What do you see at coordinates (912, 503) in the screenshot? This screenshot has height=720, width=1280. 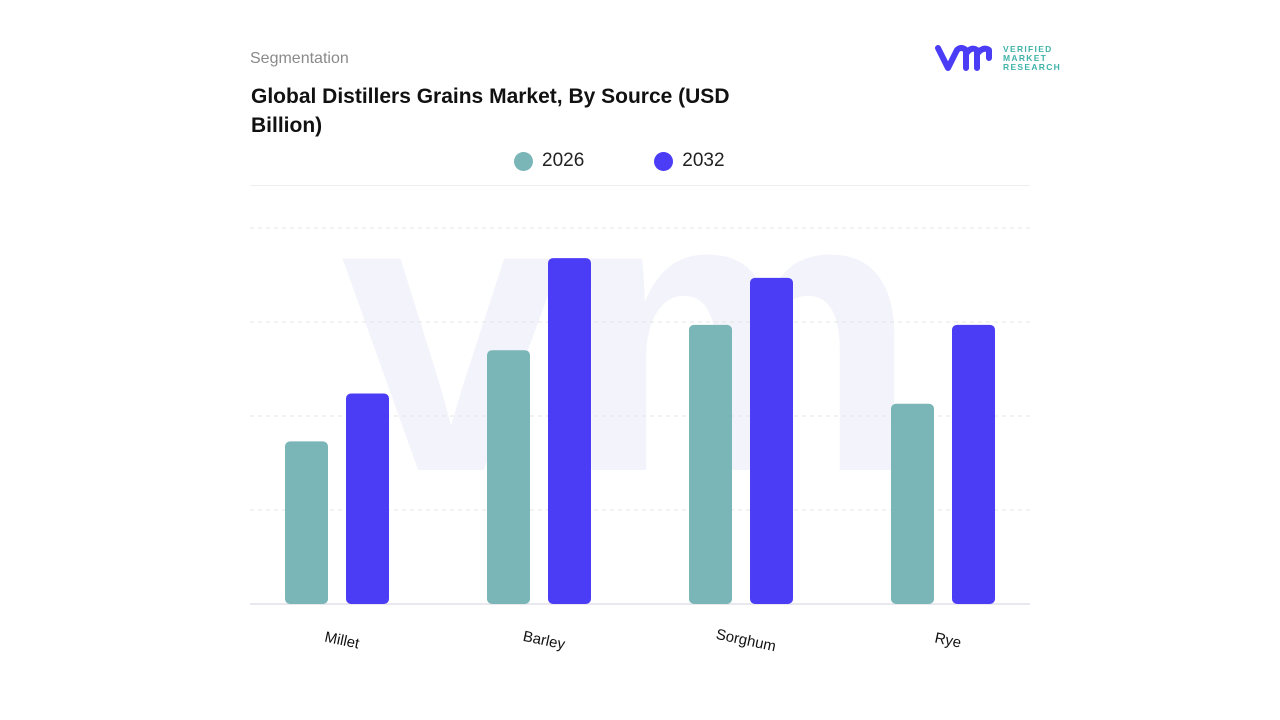 I see `bar-rye-2026` at bounding box center [912, 503].